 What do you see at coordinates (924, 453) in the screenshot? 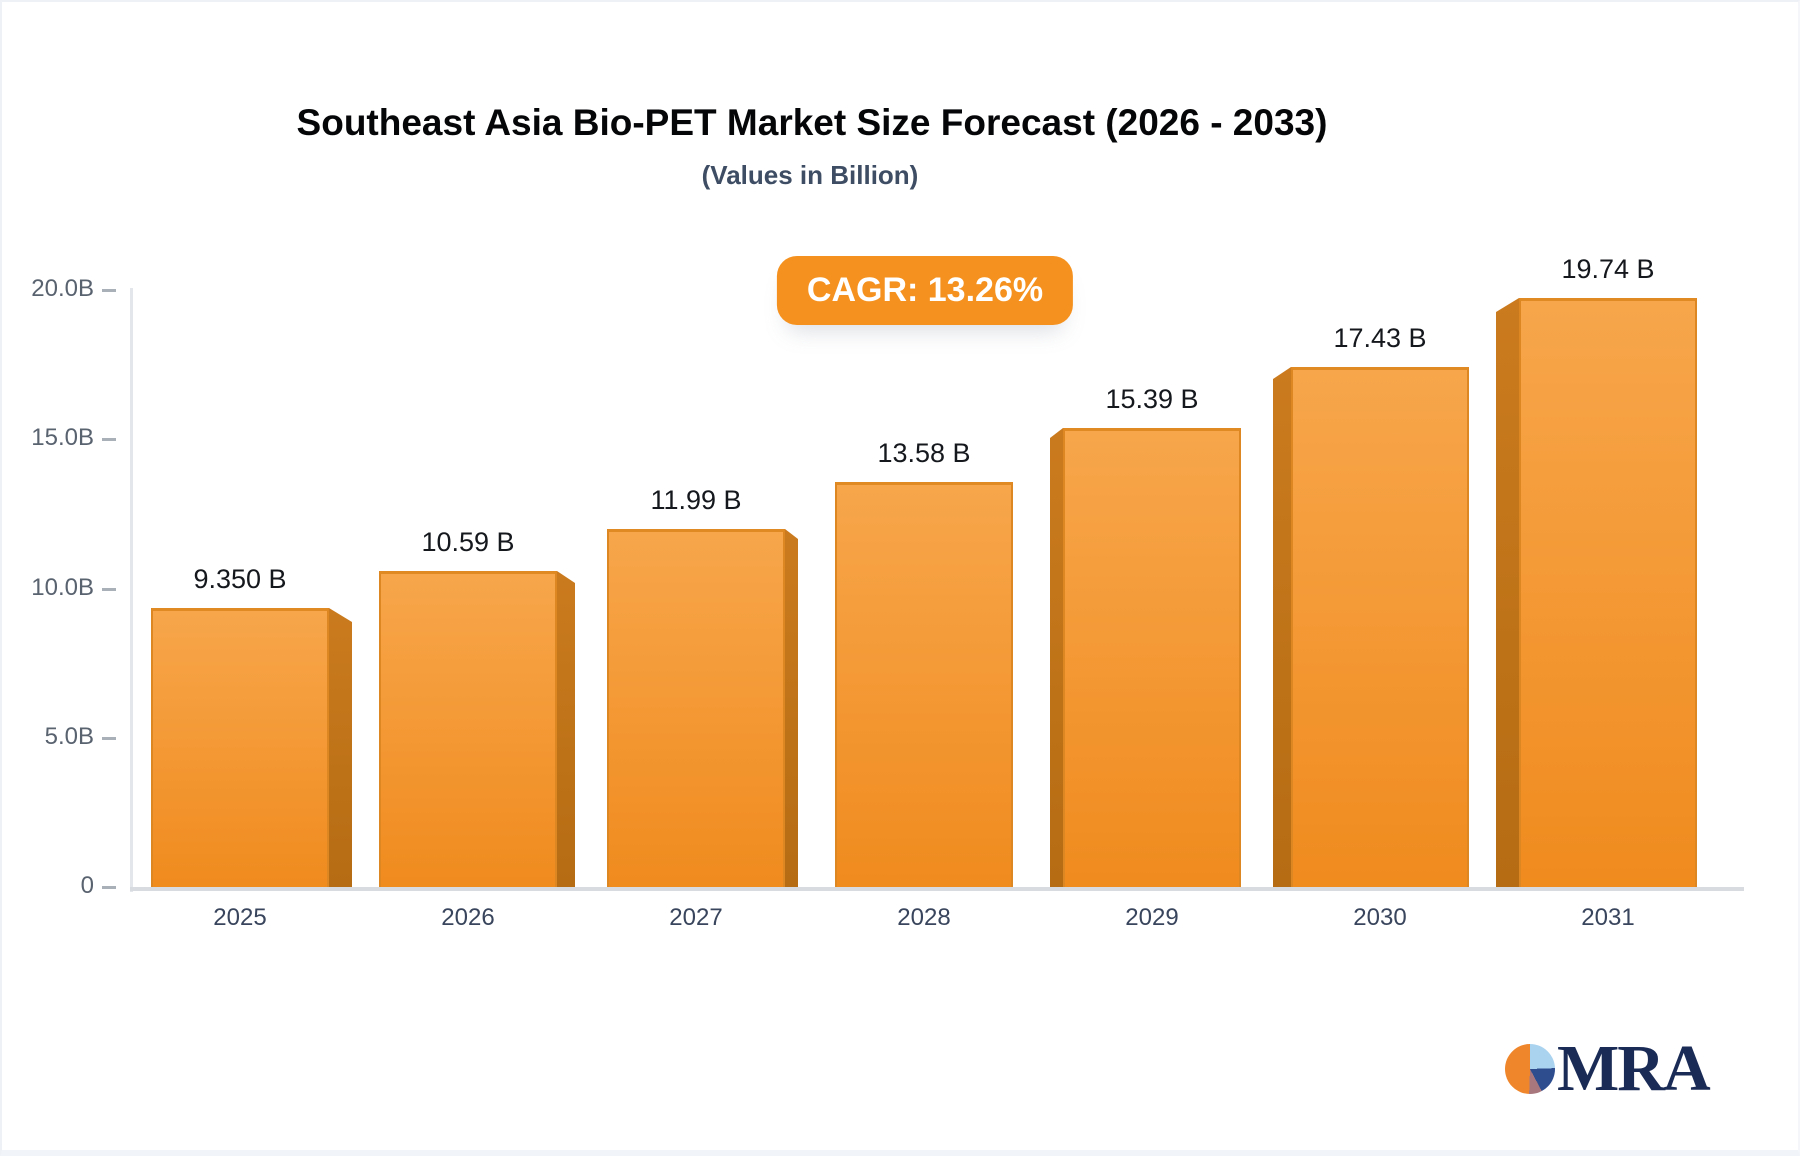
I see `bar-value-label: 13.58 B` at bounding box center [924, 453].